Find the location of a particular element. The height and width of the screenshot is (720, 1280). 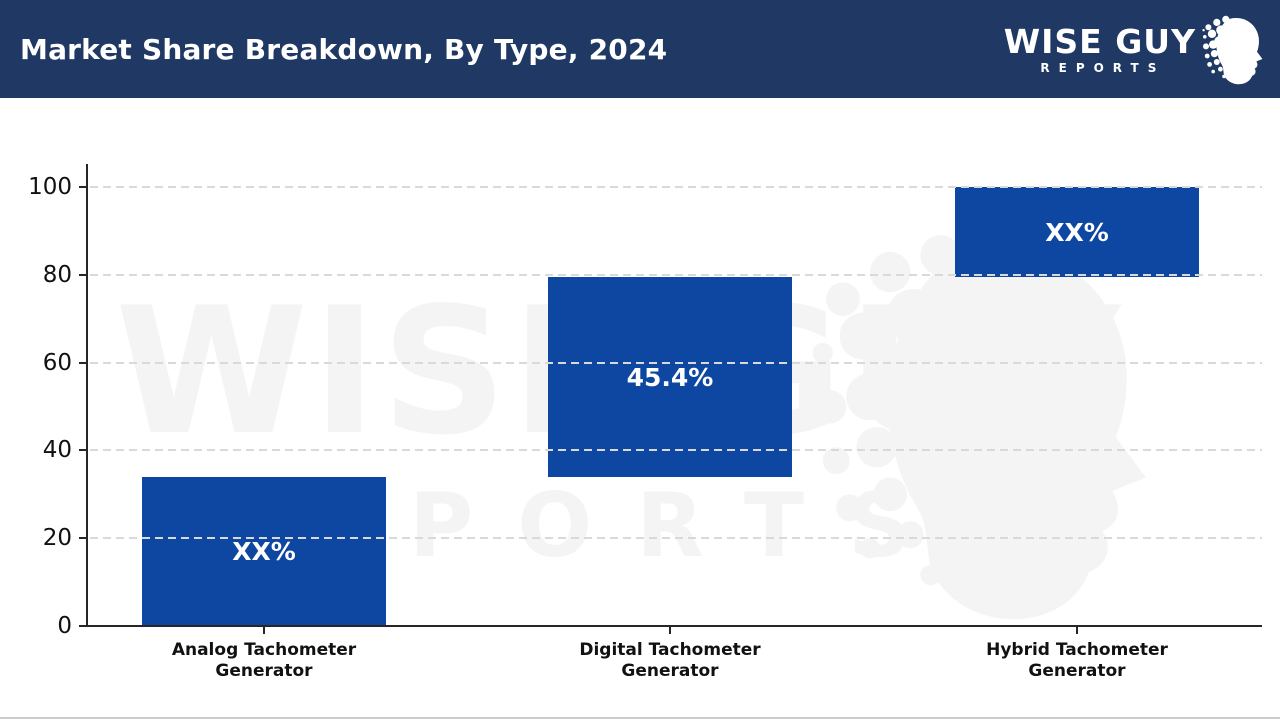

x-category-label: Analog Tachometer Generator is located at coordinates (264, 660).